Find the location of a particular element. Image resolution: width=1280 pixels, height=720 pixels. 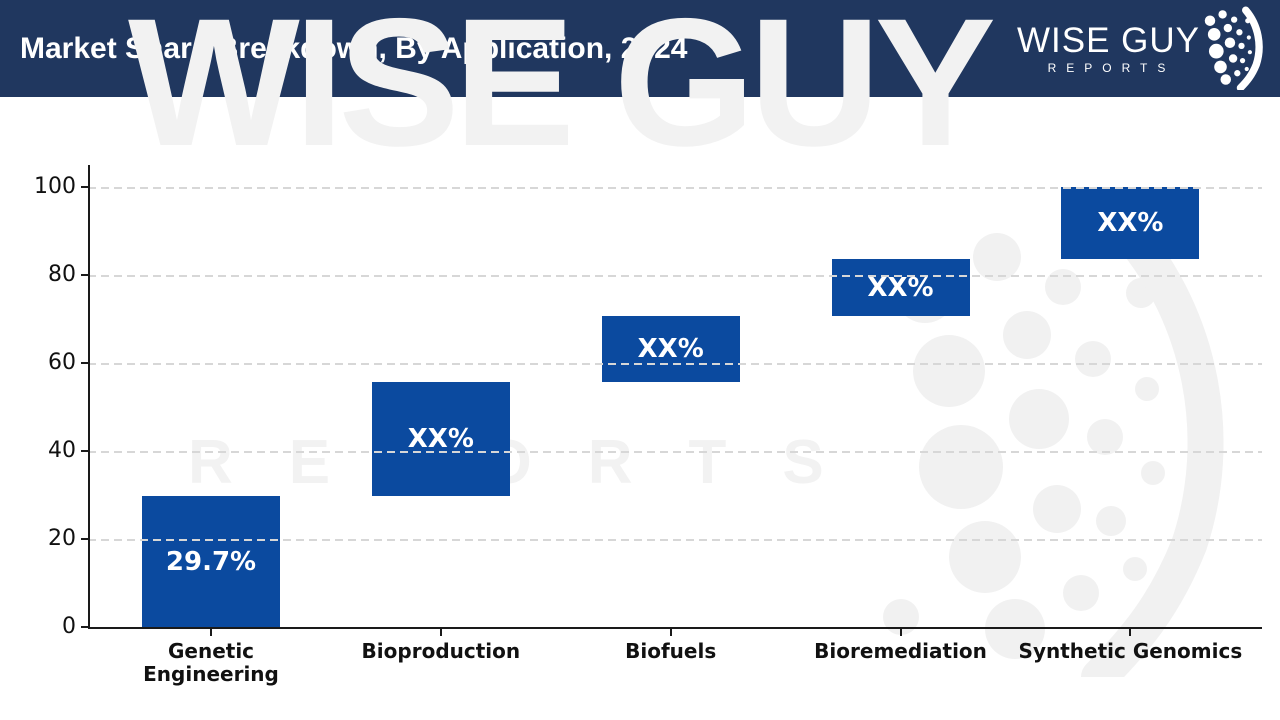

bar-label-bioremediation: XX% is located at coordinates (900, 287).